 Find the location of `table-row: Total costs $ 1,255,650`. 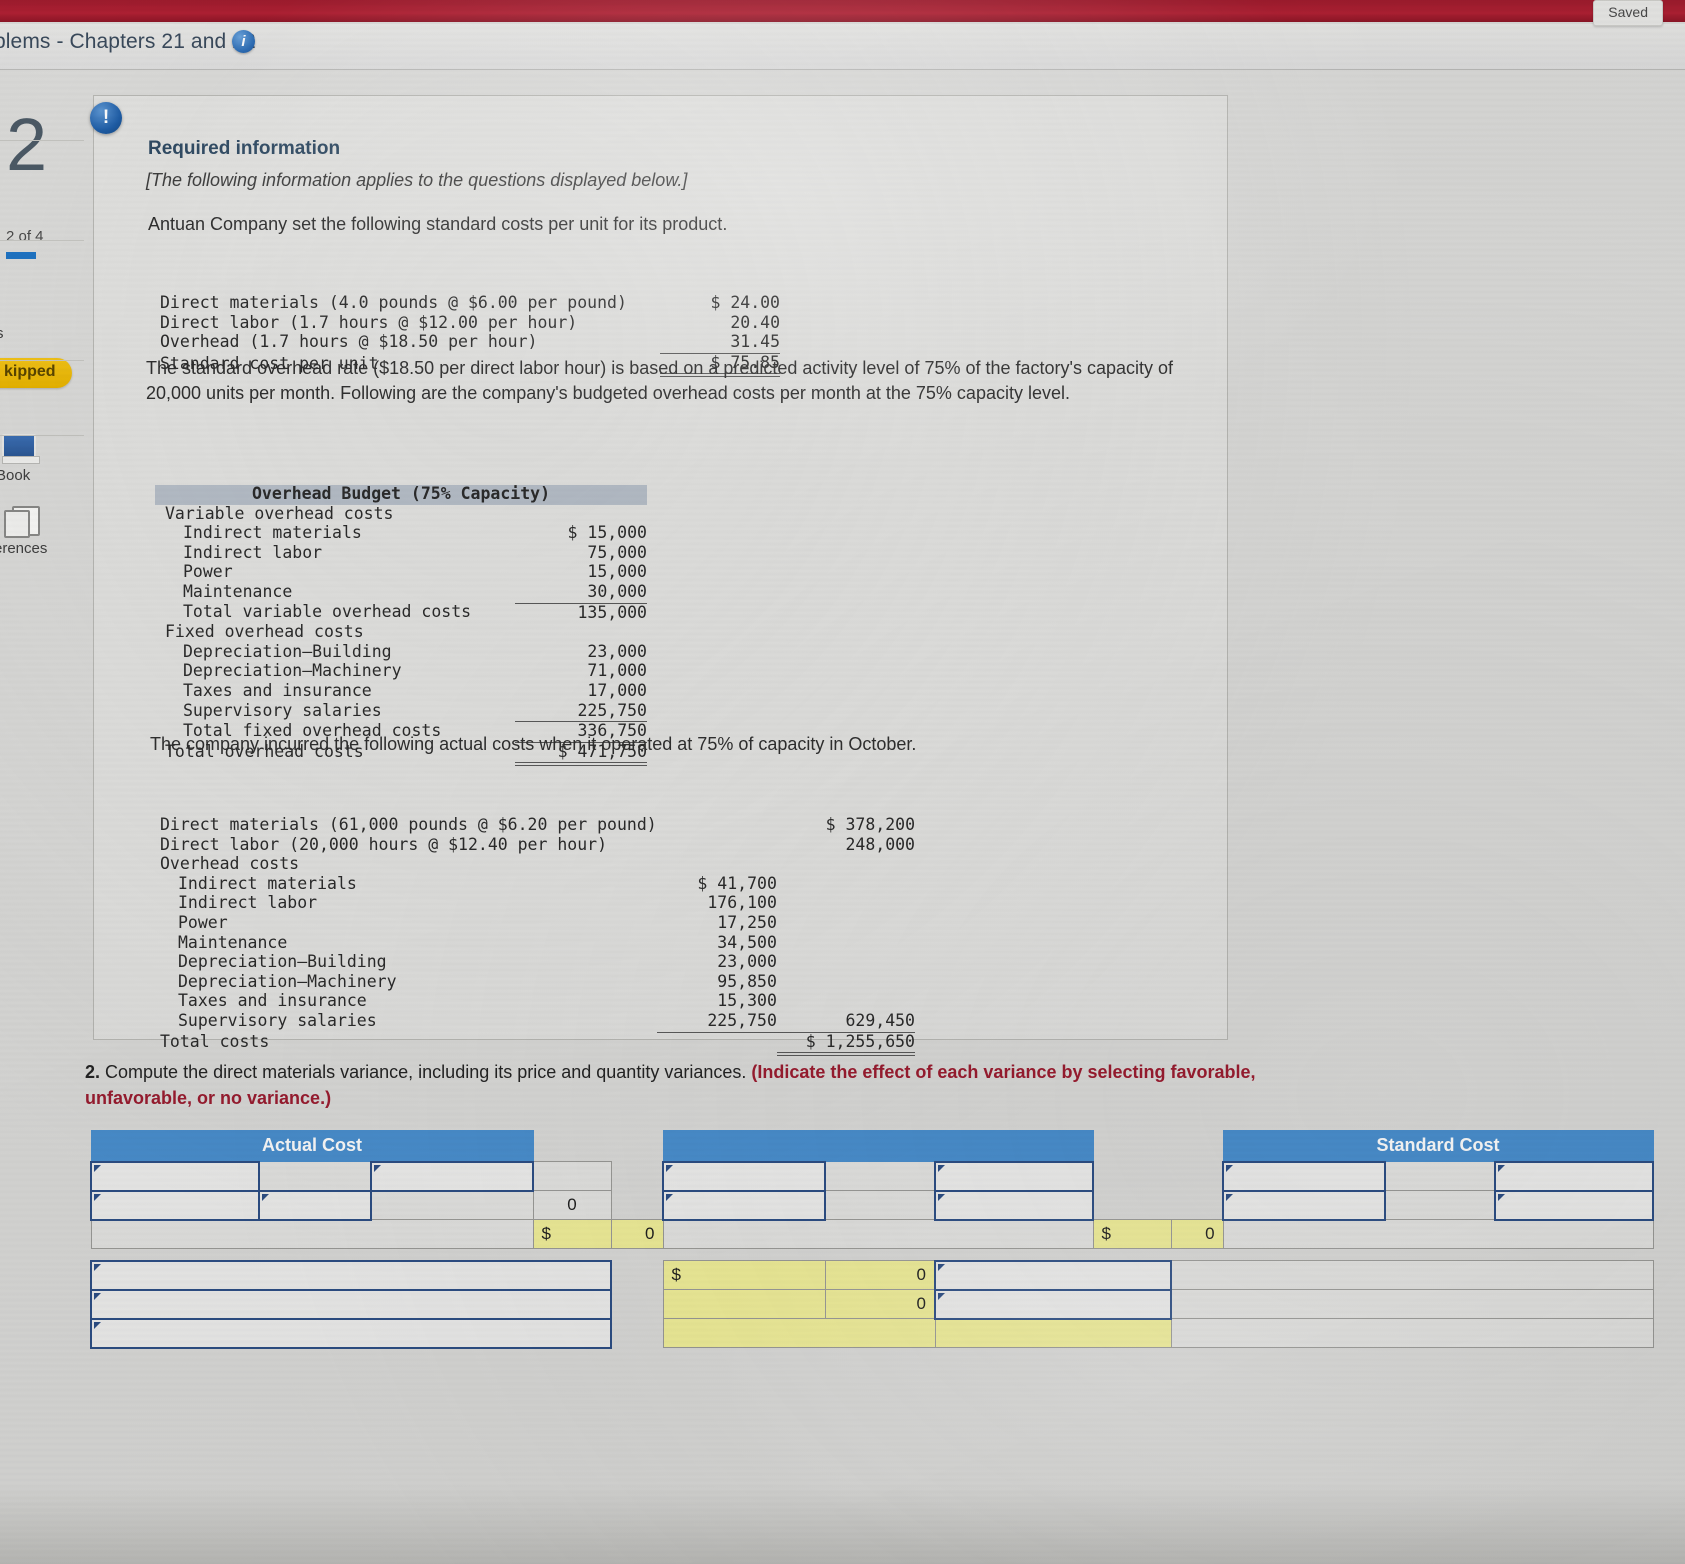

table-row: Total costs $ 1,255,650 is located at coordinates (537, 1044).